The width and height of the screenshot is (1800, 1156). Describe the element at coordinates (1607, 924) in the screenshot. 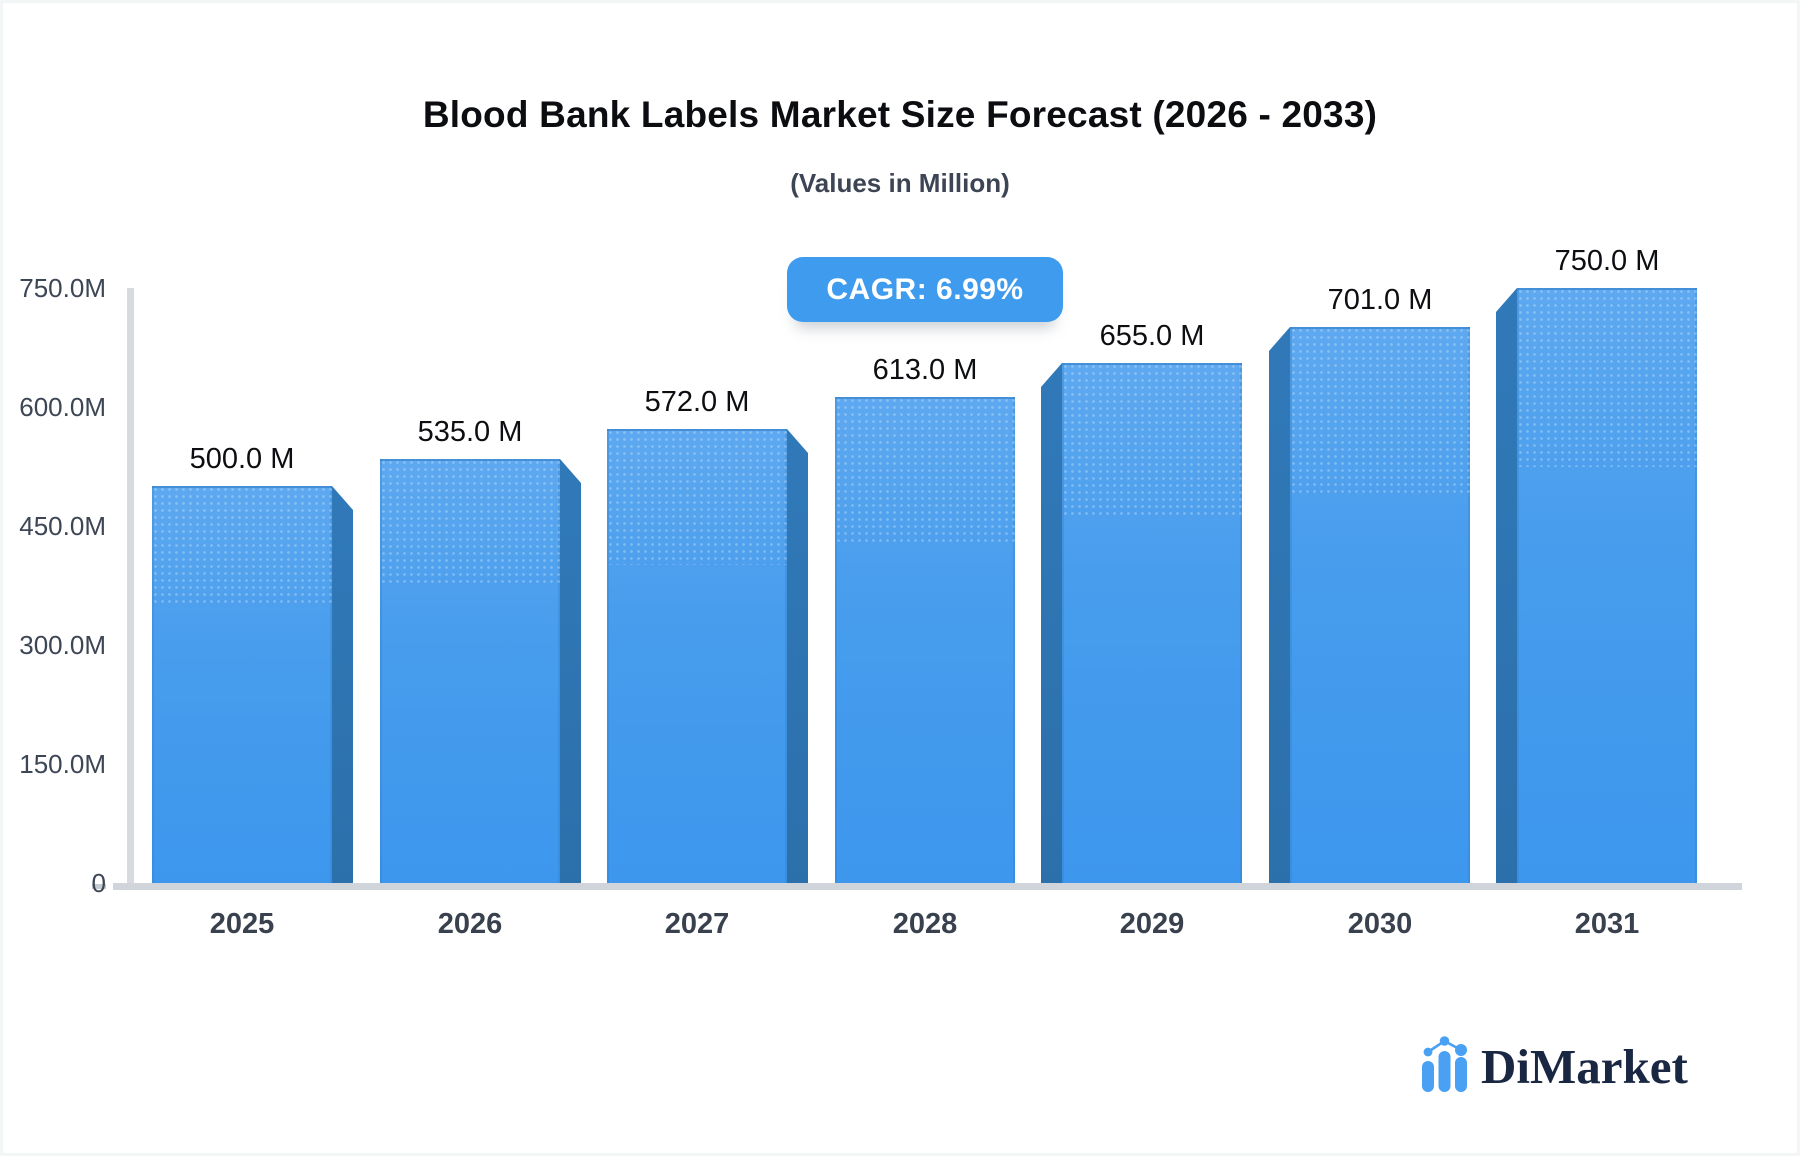

I see `x-axis-category-label: 2031` at that location.